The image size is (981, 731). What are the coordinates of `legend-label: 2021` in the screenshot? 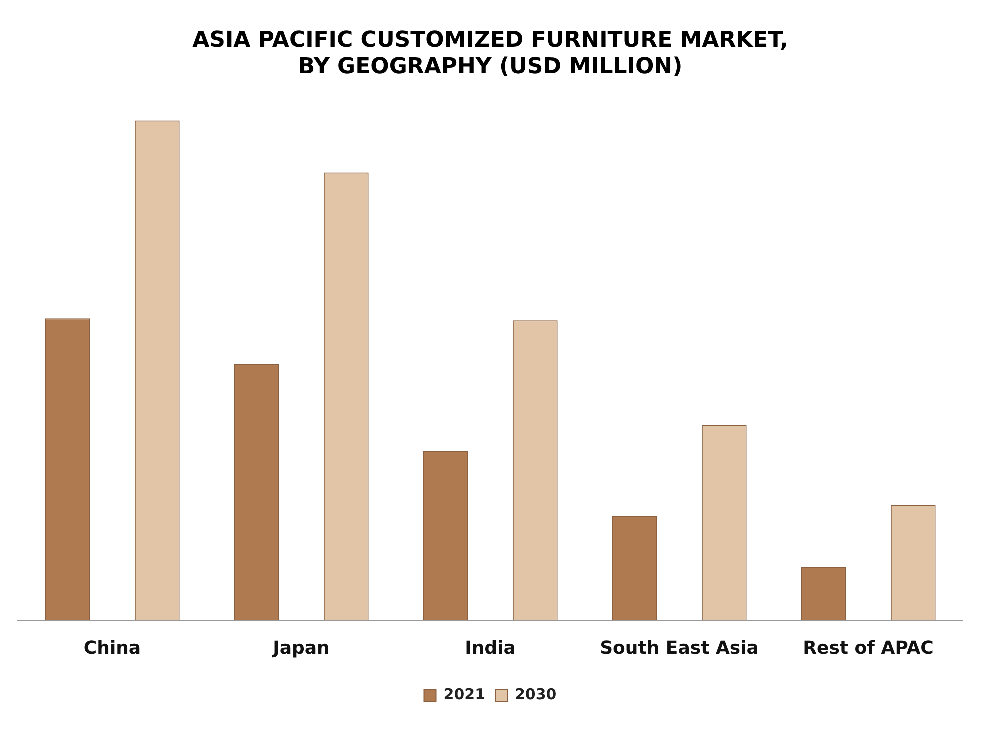 It's located at (465, 694).